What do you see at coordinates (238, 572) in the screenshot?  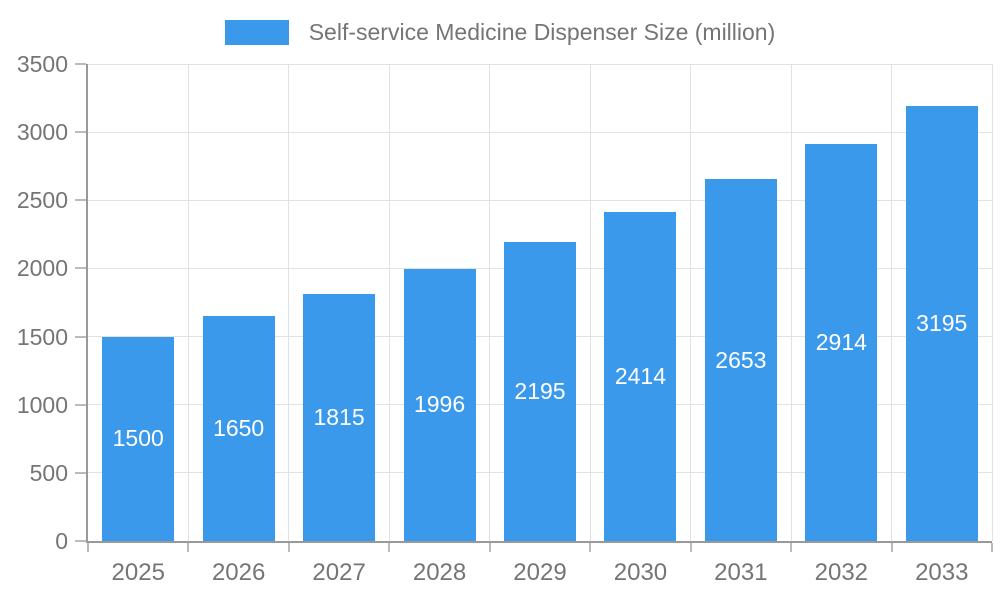 I see `x-tick-label: 2026` at bounding box center [238, 572].